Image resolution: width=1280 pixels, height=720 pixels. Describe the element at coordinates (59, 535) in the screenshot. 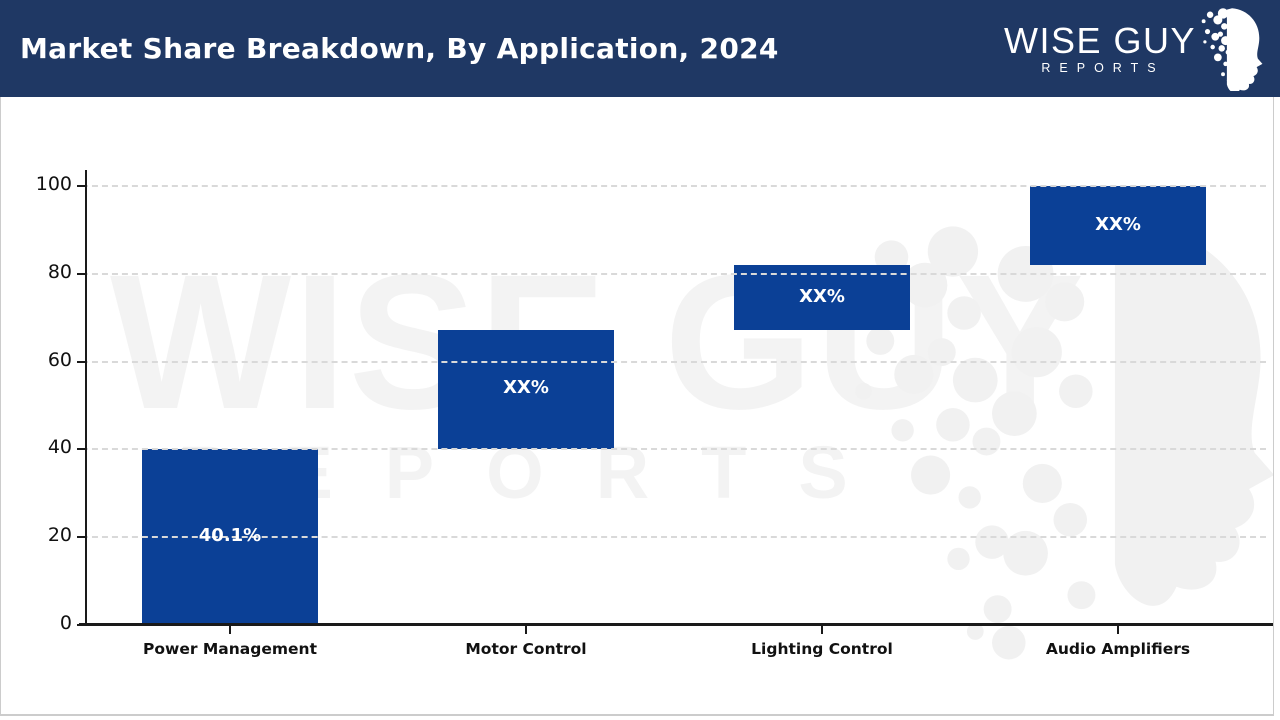

I see `y-tick-label: 20` at that location.